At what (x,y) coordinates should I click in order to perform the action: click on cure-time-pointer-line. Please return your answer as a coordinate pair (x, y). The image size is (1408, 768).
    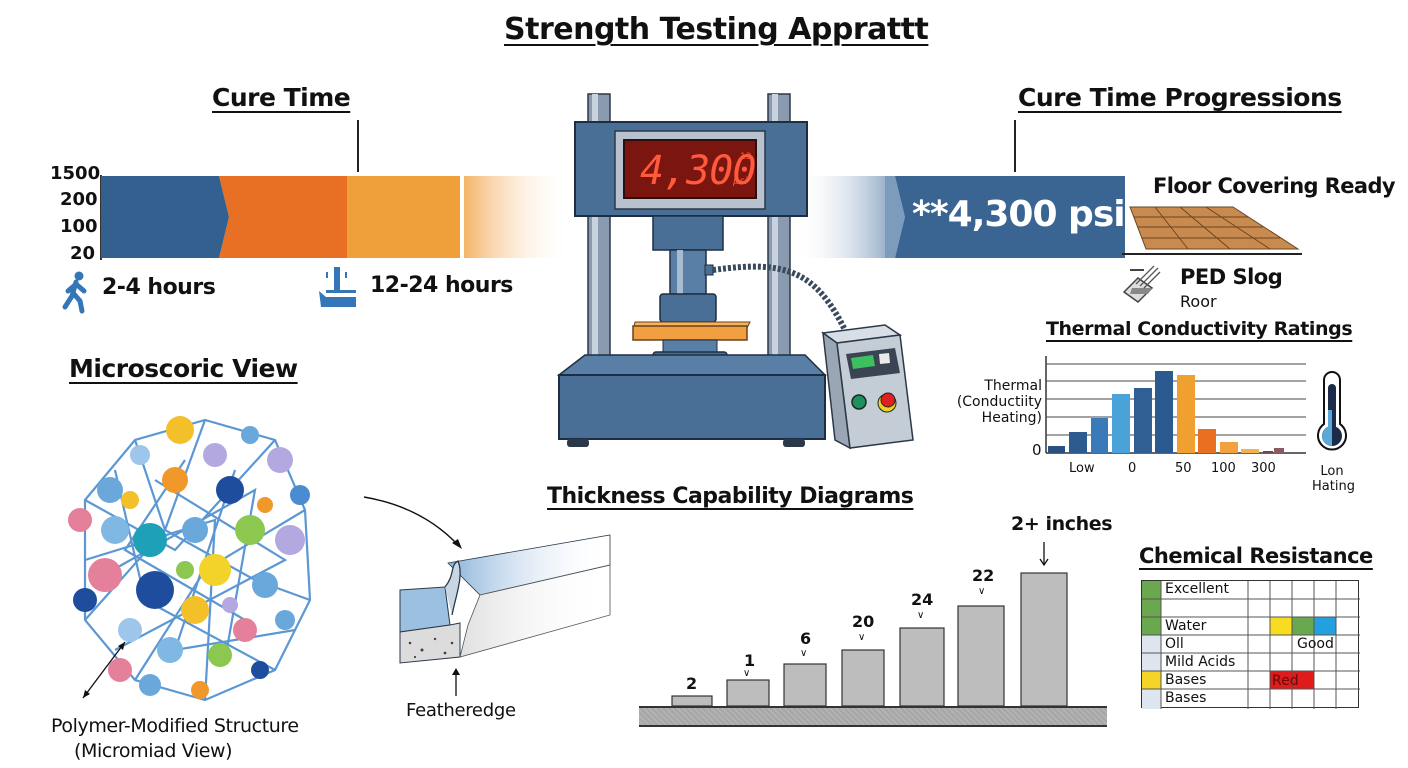
    Looking at the image, I should click on (358, 146).